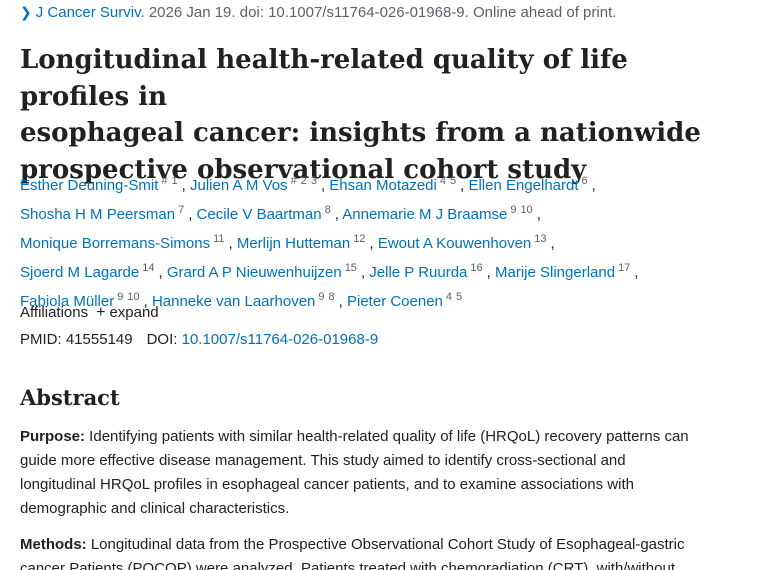 This screenshot has width=760, height=570. I want to click on affiliation-marker: 13, so click(540, 239).